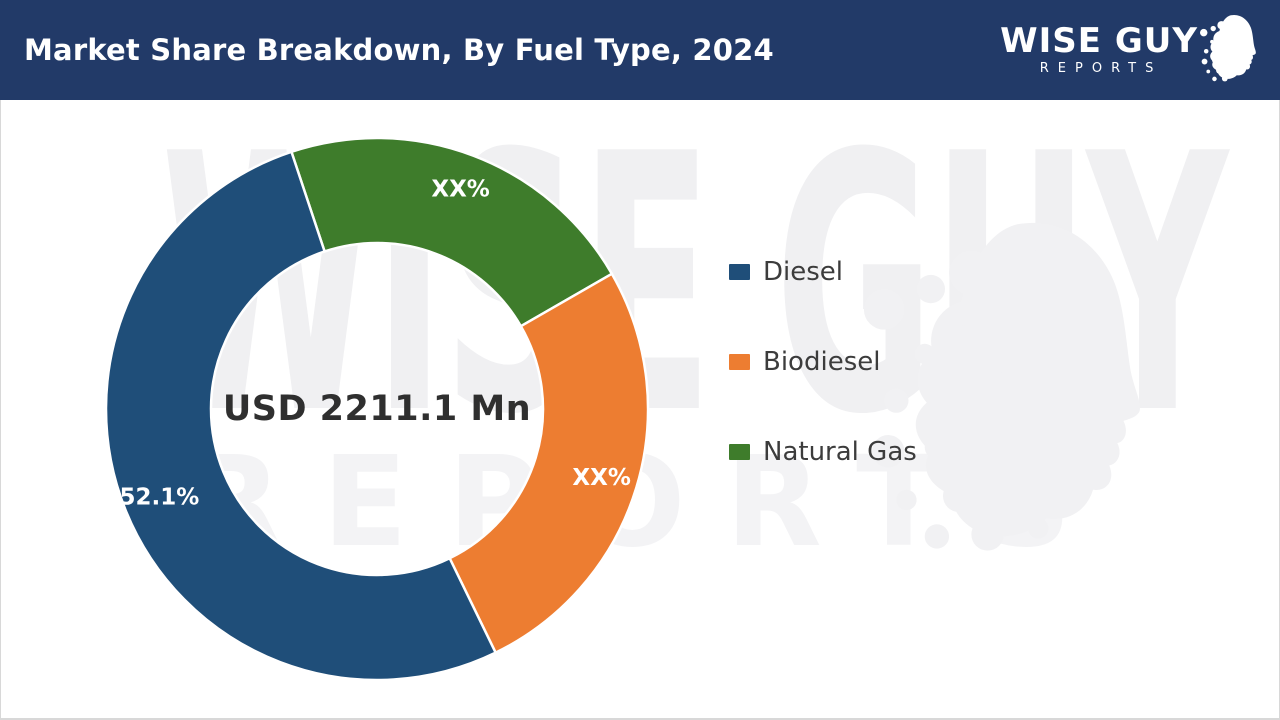 This screenshot has width=1280, height=720. Describe the element at coordinates (1099, 40) in the screenshot. I see `logo-primary-text: WISE GUY` at that location.